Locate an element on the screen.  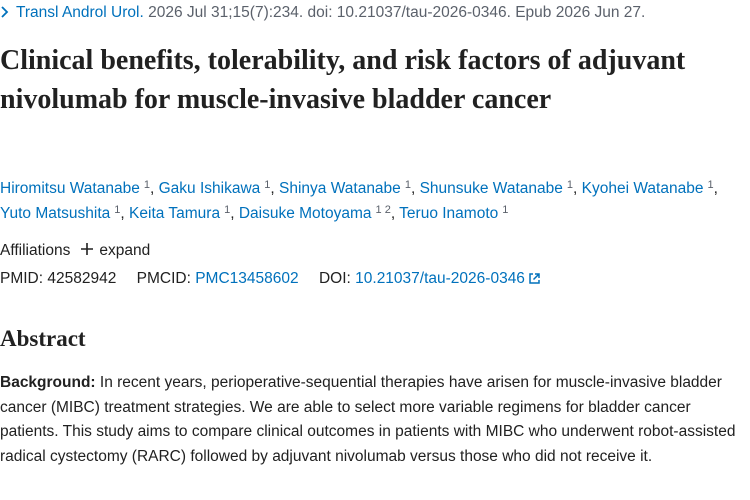
plus-icon is located at coordinates (87, 249).